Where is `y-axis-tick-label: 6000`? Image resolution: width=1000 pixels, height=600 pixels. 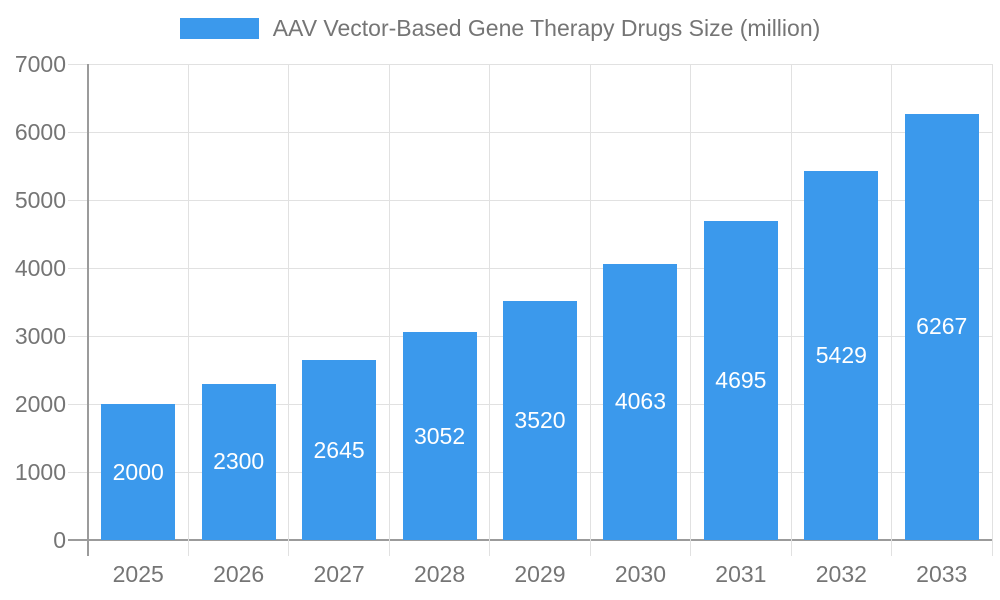 y-axis-tick-label: 6000 is located at coordinates (40, 132).